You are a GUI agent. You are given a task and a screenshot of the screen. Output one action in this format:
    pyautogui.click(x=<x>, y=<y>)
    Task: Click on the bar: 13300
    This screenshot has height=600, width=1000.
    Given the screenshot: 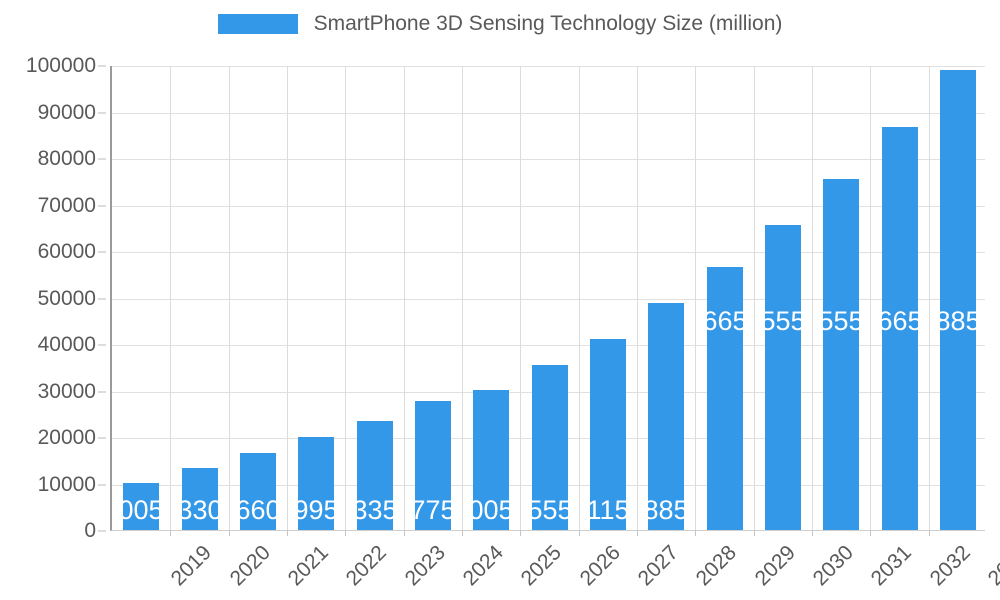 What is the action you would take?
    pyautogui.click(x=200, y=499)
    